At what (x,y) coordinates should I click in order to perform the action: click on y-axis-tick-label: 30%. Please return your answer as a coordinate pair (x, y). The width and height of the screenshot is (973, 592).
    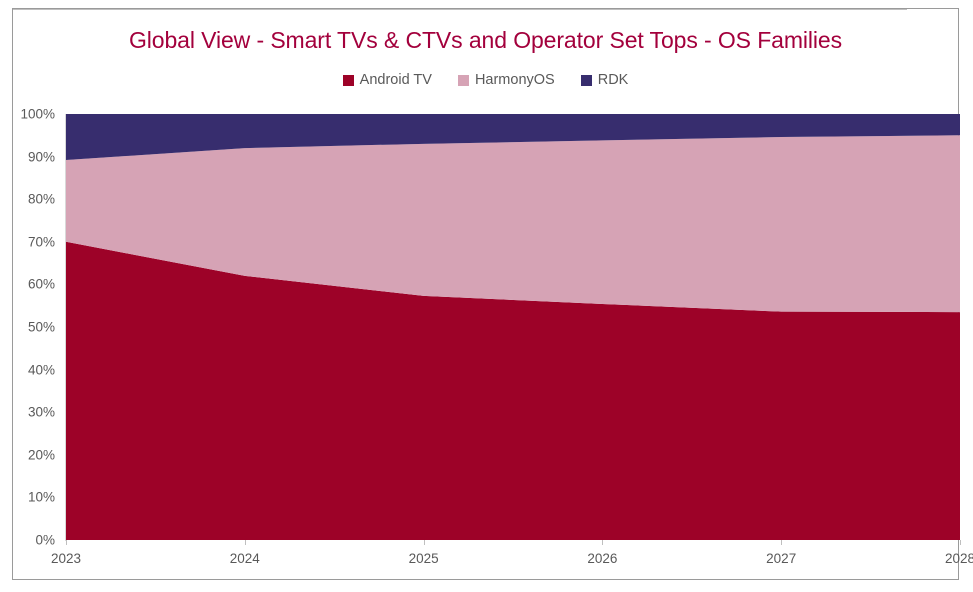
    Looking at the image, I should click on (41, 412).